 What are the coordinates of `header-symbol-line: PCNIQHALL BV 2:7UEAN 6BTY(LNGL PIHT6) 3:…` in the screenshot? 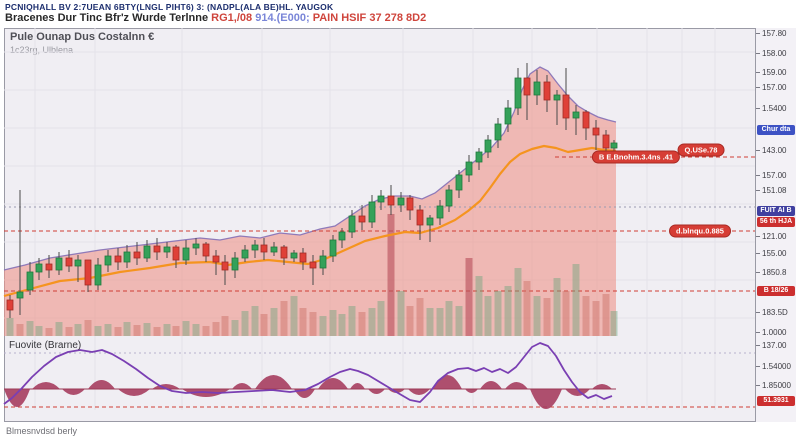 It's located at (169, 7).